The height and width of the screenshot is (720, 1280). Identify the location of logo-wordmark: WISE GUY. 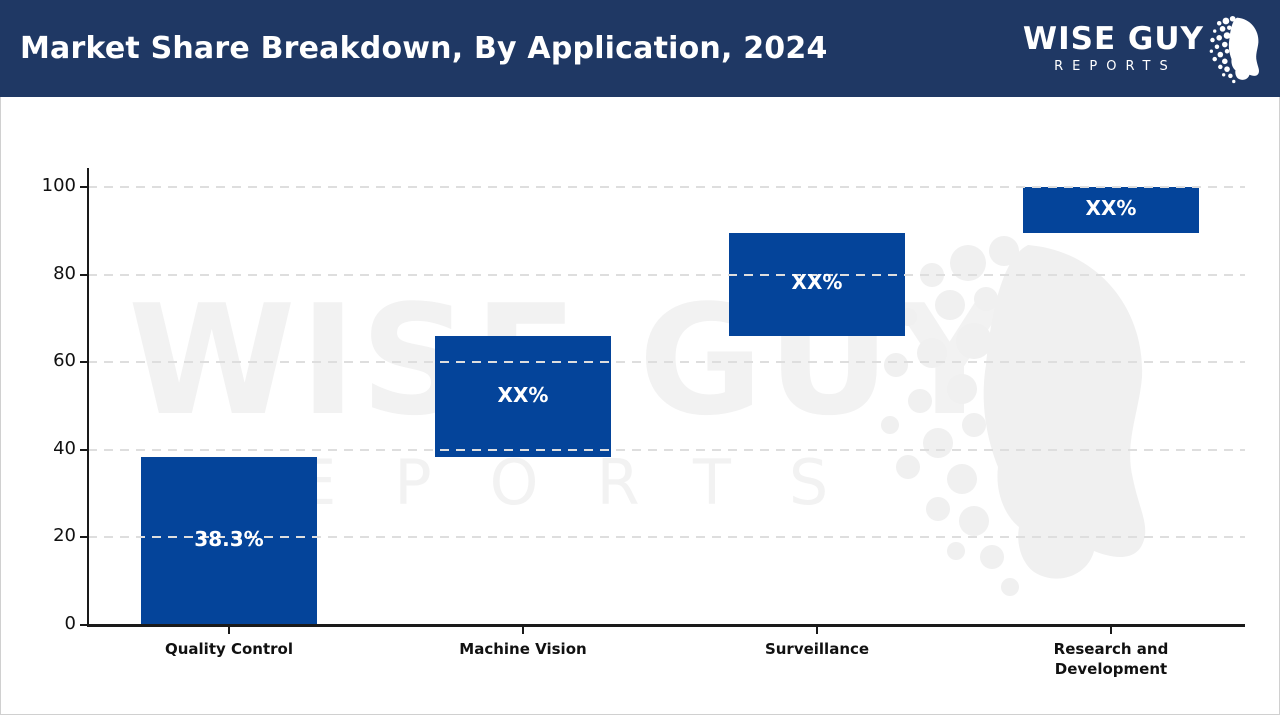
(1113, 39).